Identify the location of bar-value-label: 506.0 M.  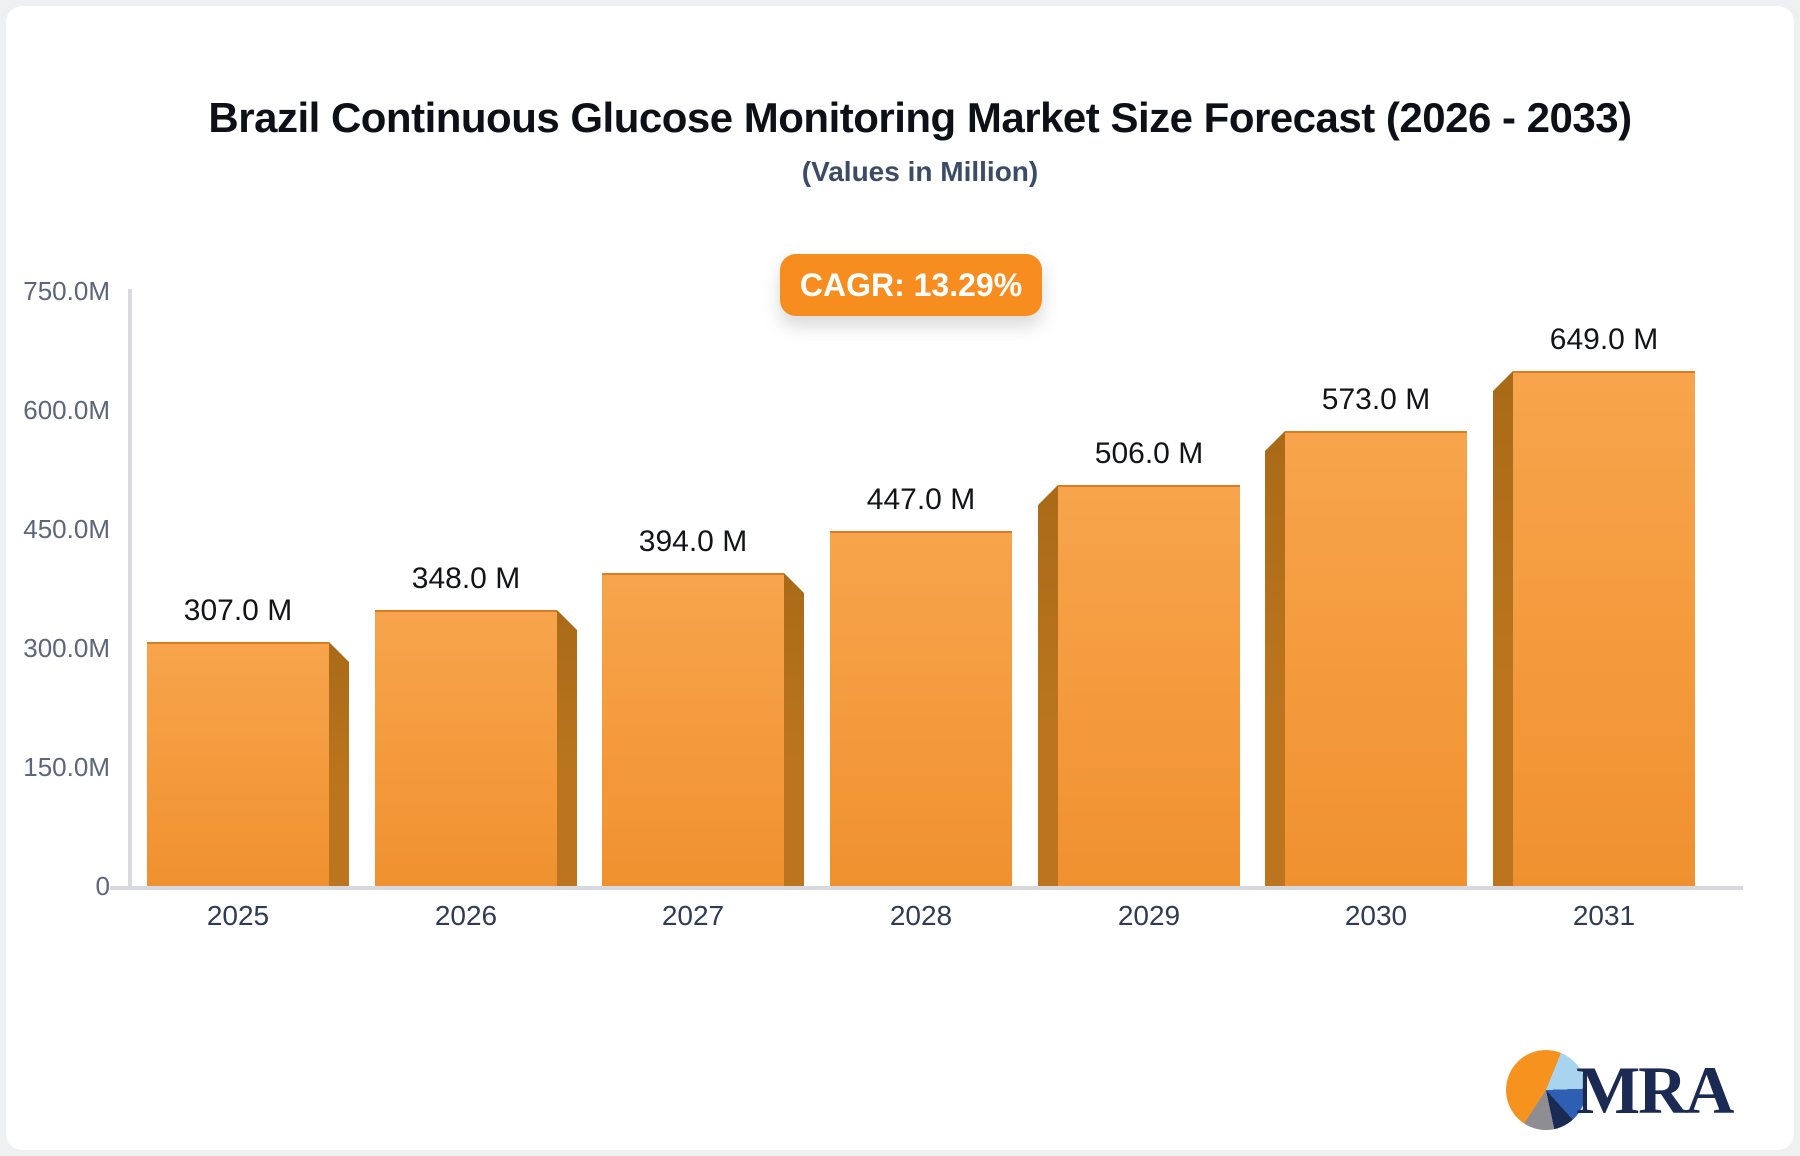
(1149, 453).